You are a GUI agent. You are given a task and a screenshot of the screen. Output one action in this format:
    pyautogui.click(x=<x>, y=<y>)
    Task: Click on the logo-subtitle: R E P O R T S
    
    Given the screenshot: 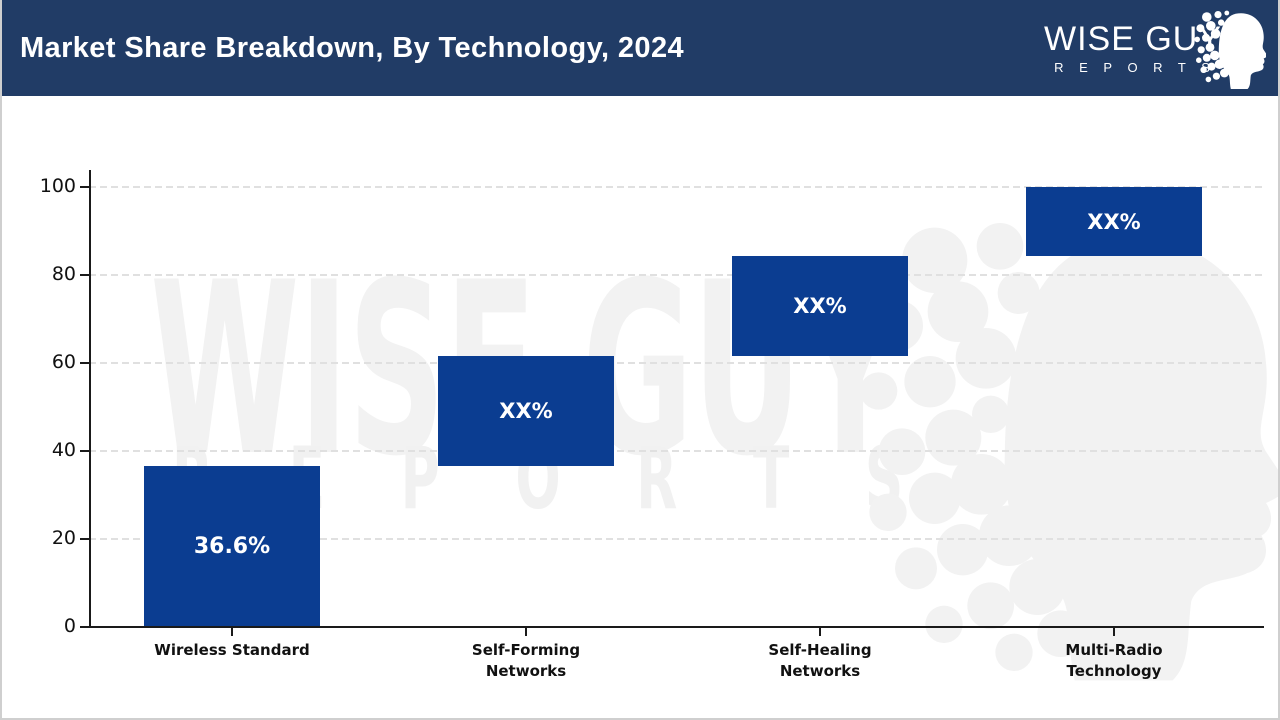 What is the action you would take?
    pyautogui.click(x=1135, y=67)
    